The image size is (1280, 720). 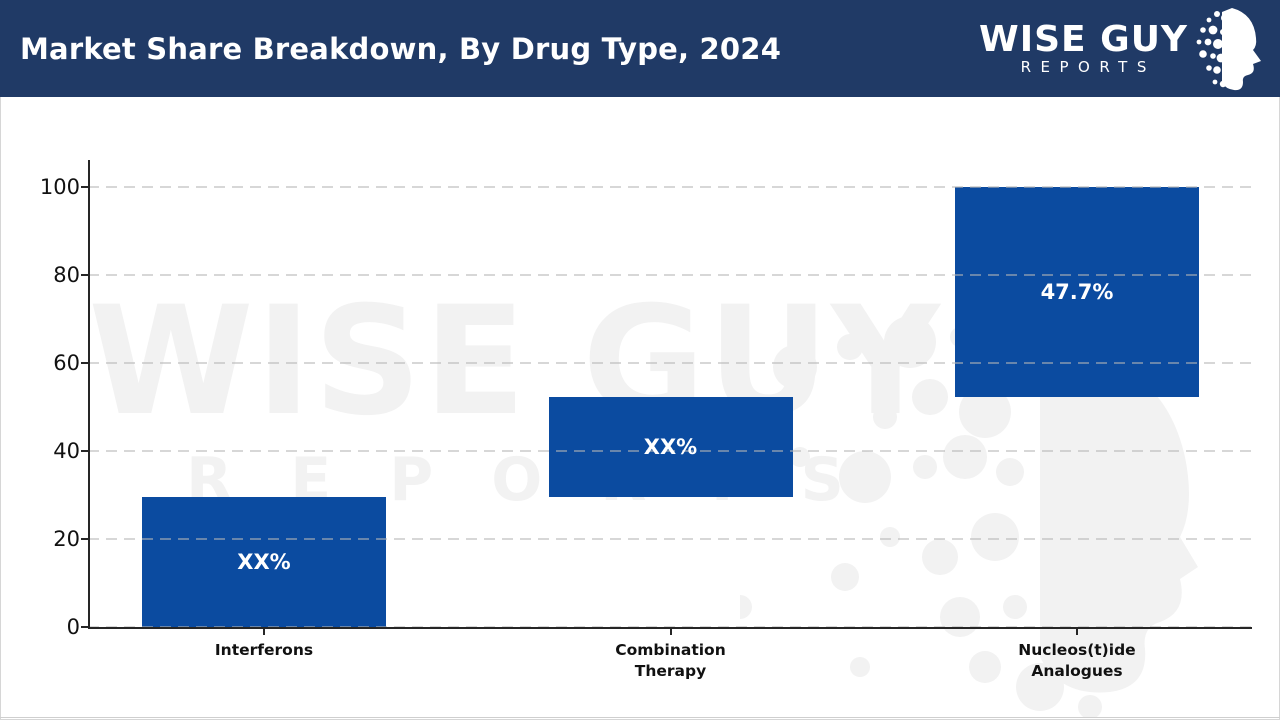 What do you see at coordinates (66, 275) in the screenshot?
I see `y-tick-label: 80` at bounding box center [66, 275].